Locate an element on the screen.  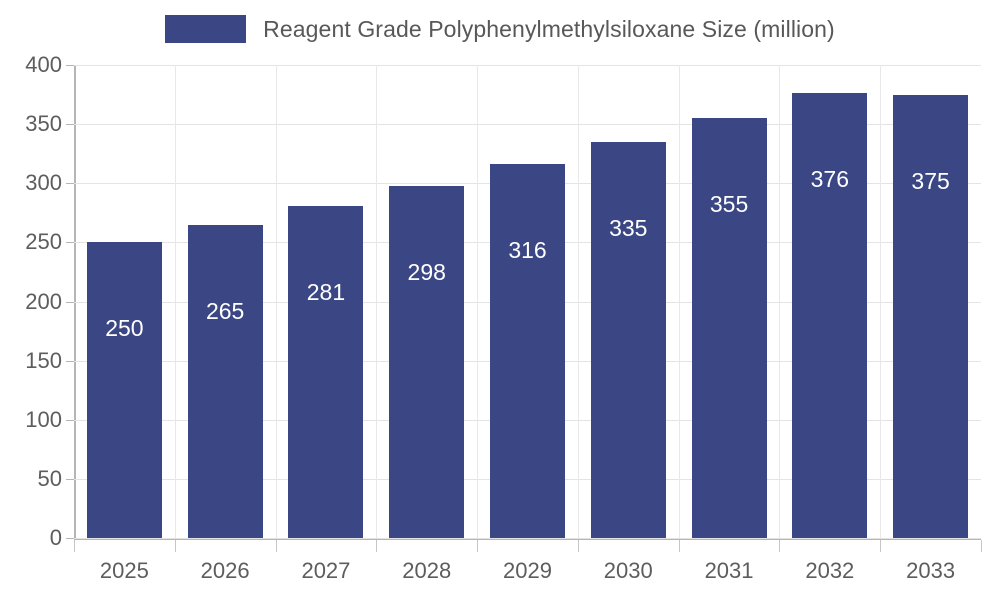
y-tick-label: 300 is located at coordinates (43, 183).